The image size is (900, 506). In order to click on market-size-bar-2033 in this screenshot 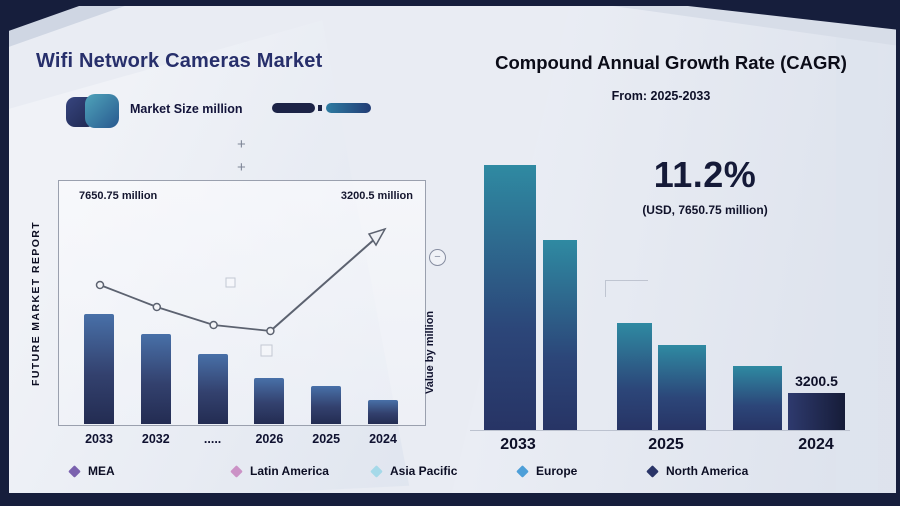, I will do `click(99, 369)`.